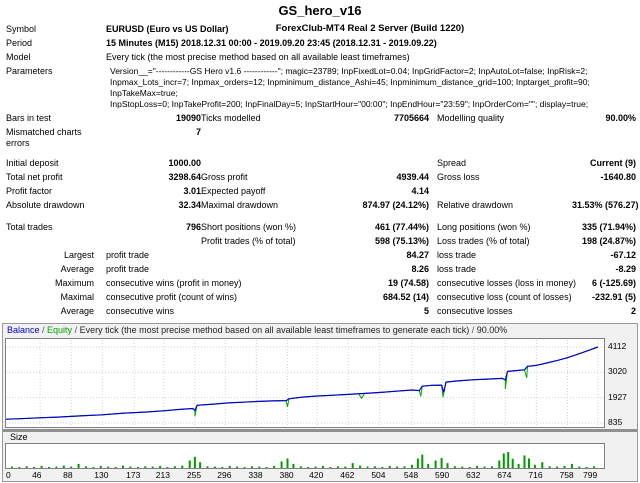 The image size is (640, 483). I want to click on report-value: 3.01, so click(192, 191).